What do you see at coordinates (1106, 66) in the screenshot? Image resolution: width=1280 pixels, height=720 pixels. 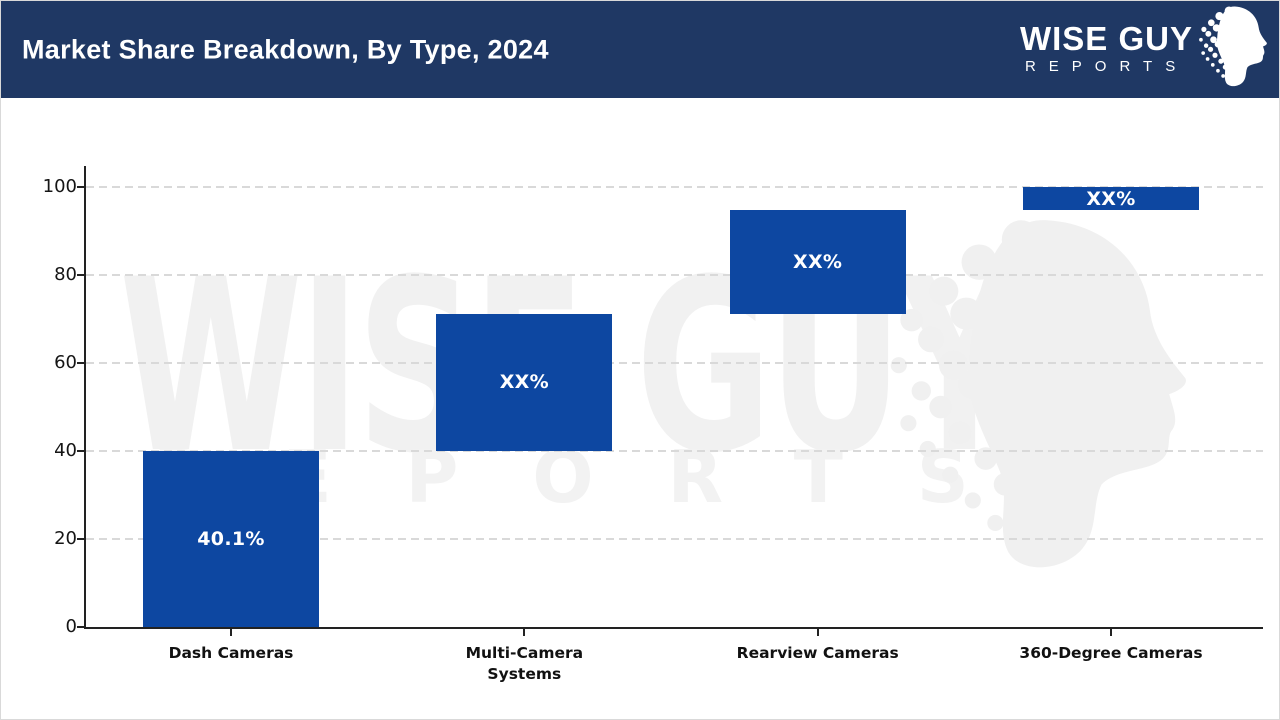 I see `brand-reports: REPORTS` at bounding box center [1106, 66].